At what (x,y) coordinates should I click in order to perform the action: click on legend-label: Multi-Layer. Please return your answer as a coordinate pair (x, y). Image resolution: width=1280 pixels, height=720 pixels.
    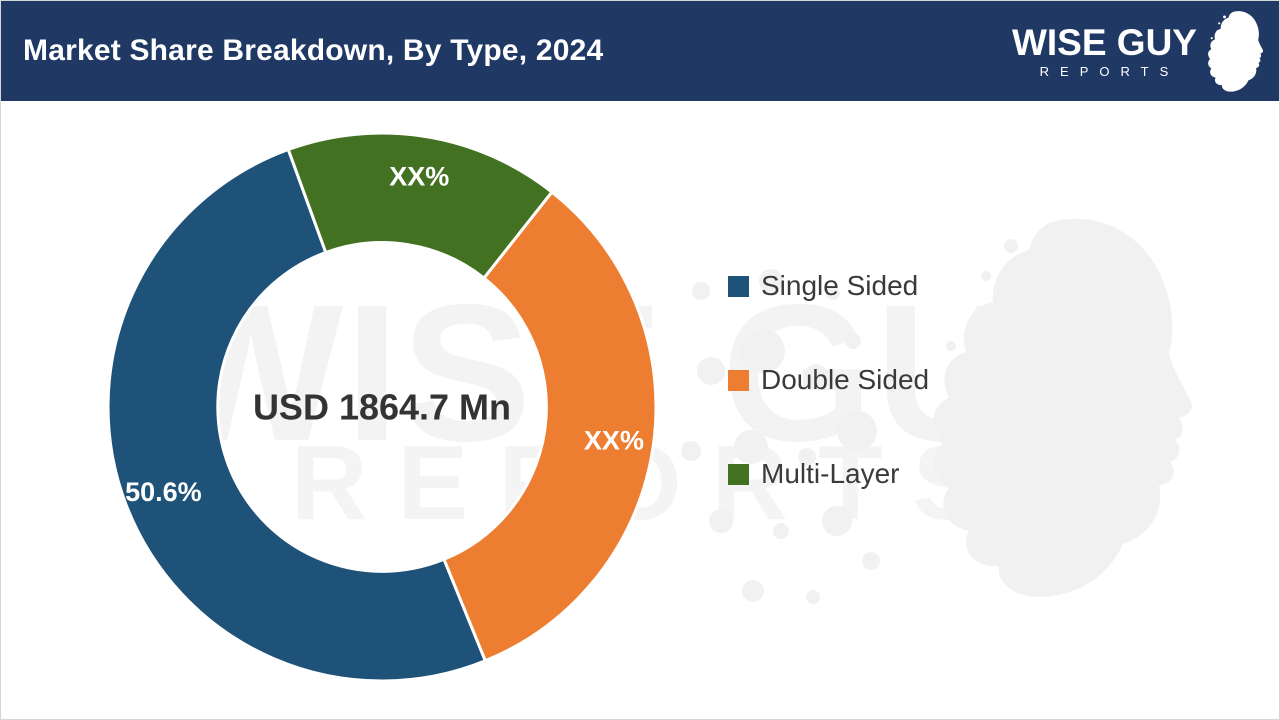
    Looking at the image, I should click on (830, 473).